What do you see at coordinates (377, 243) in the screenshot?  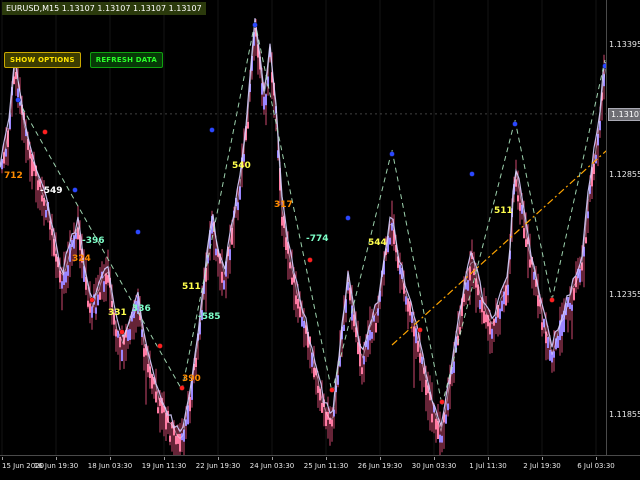 I see `swing-label: 544` at bounding box center [377, 243].